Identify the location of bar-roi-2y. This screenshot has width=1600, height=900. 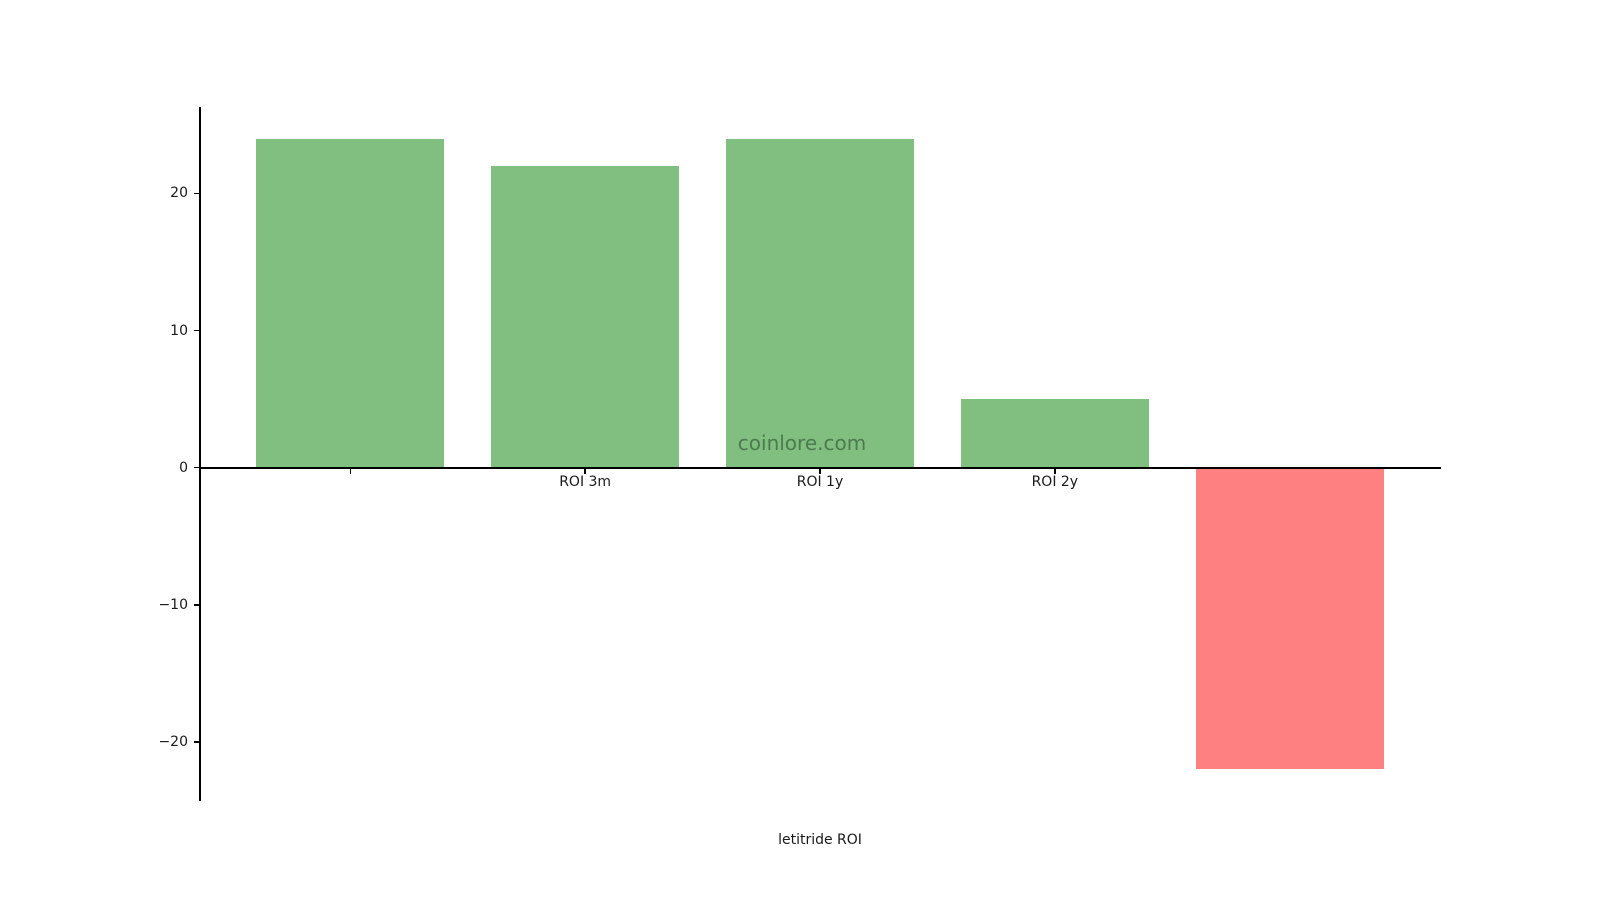
(1054, 433).